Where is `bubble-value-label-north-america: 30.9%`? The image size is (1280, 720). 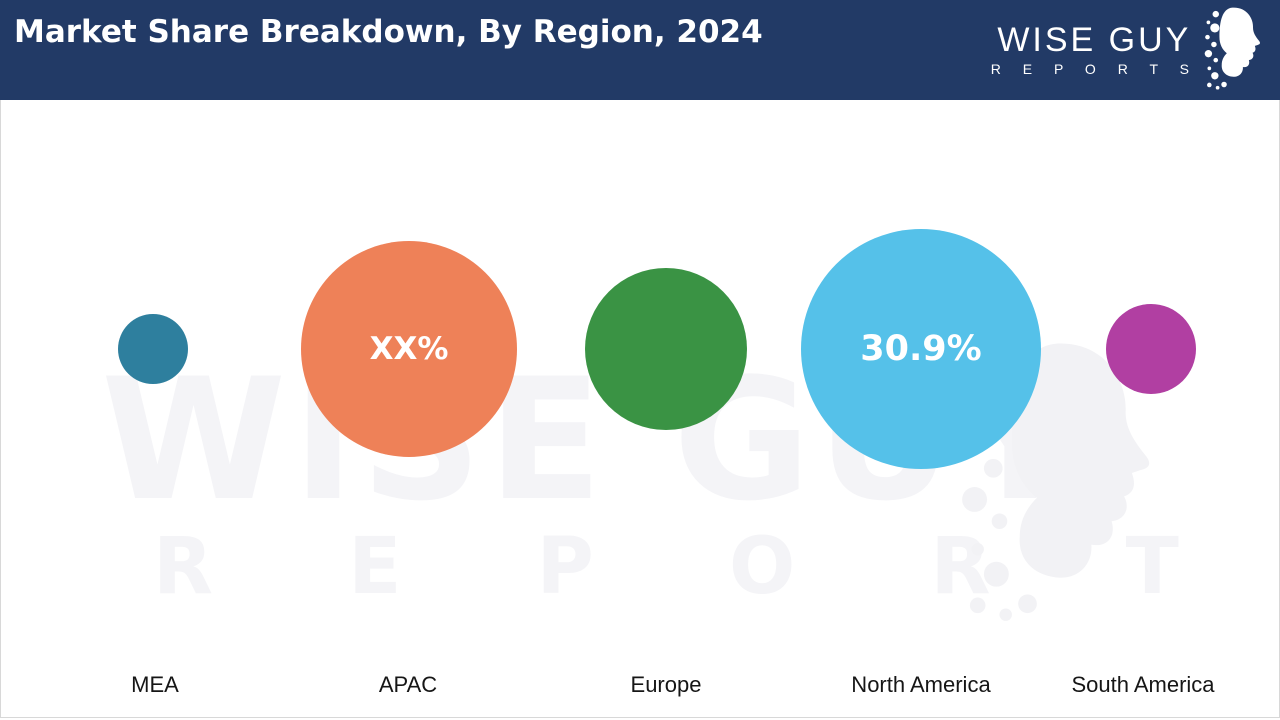 bubble-value-label-north-america: 30.9% is located at coordinates (921, 349).